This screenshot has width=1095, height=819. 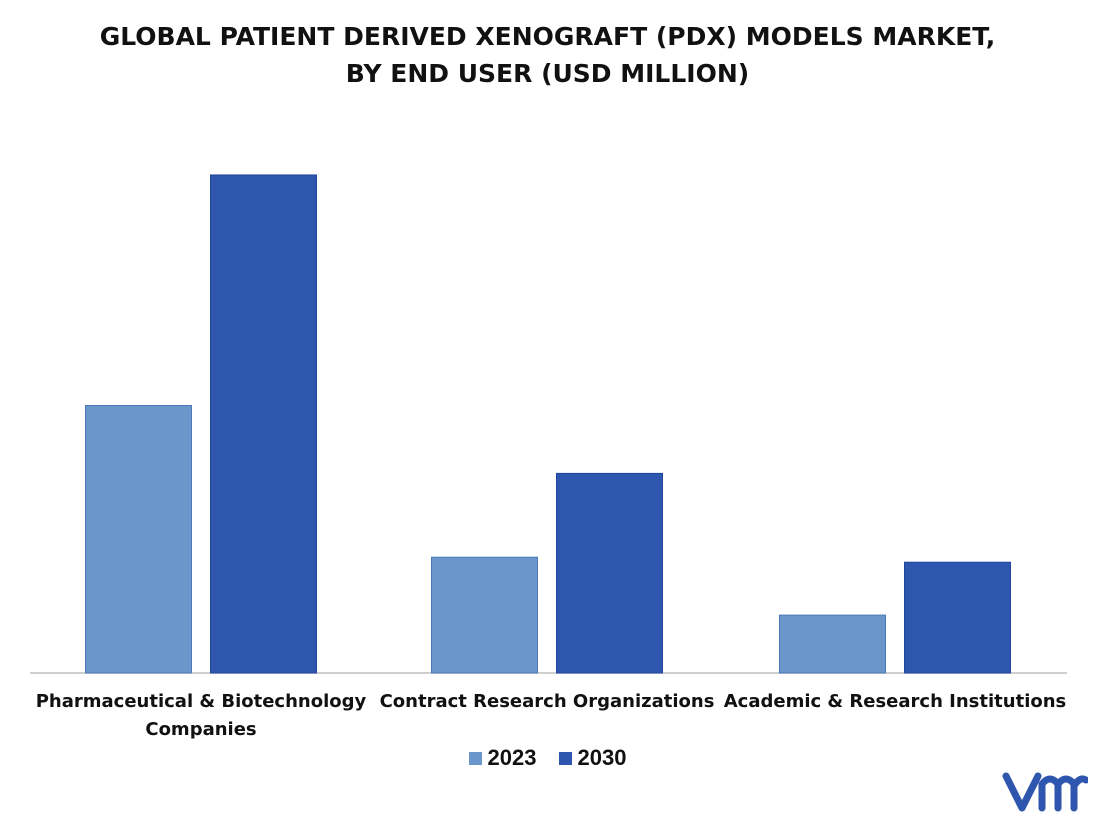 I want to click on category-label-0-line-0: Pharmaceutical & Biotechnology, so click(x=201, y=701).